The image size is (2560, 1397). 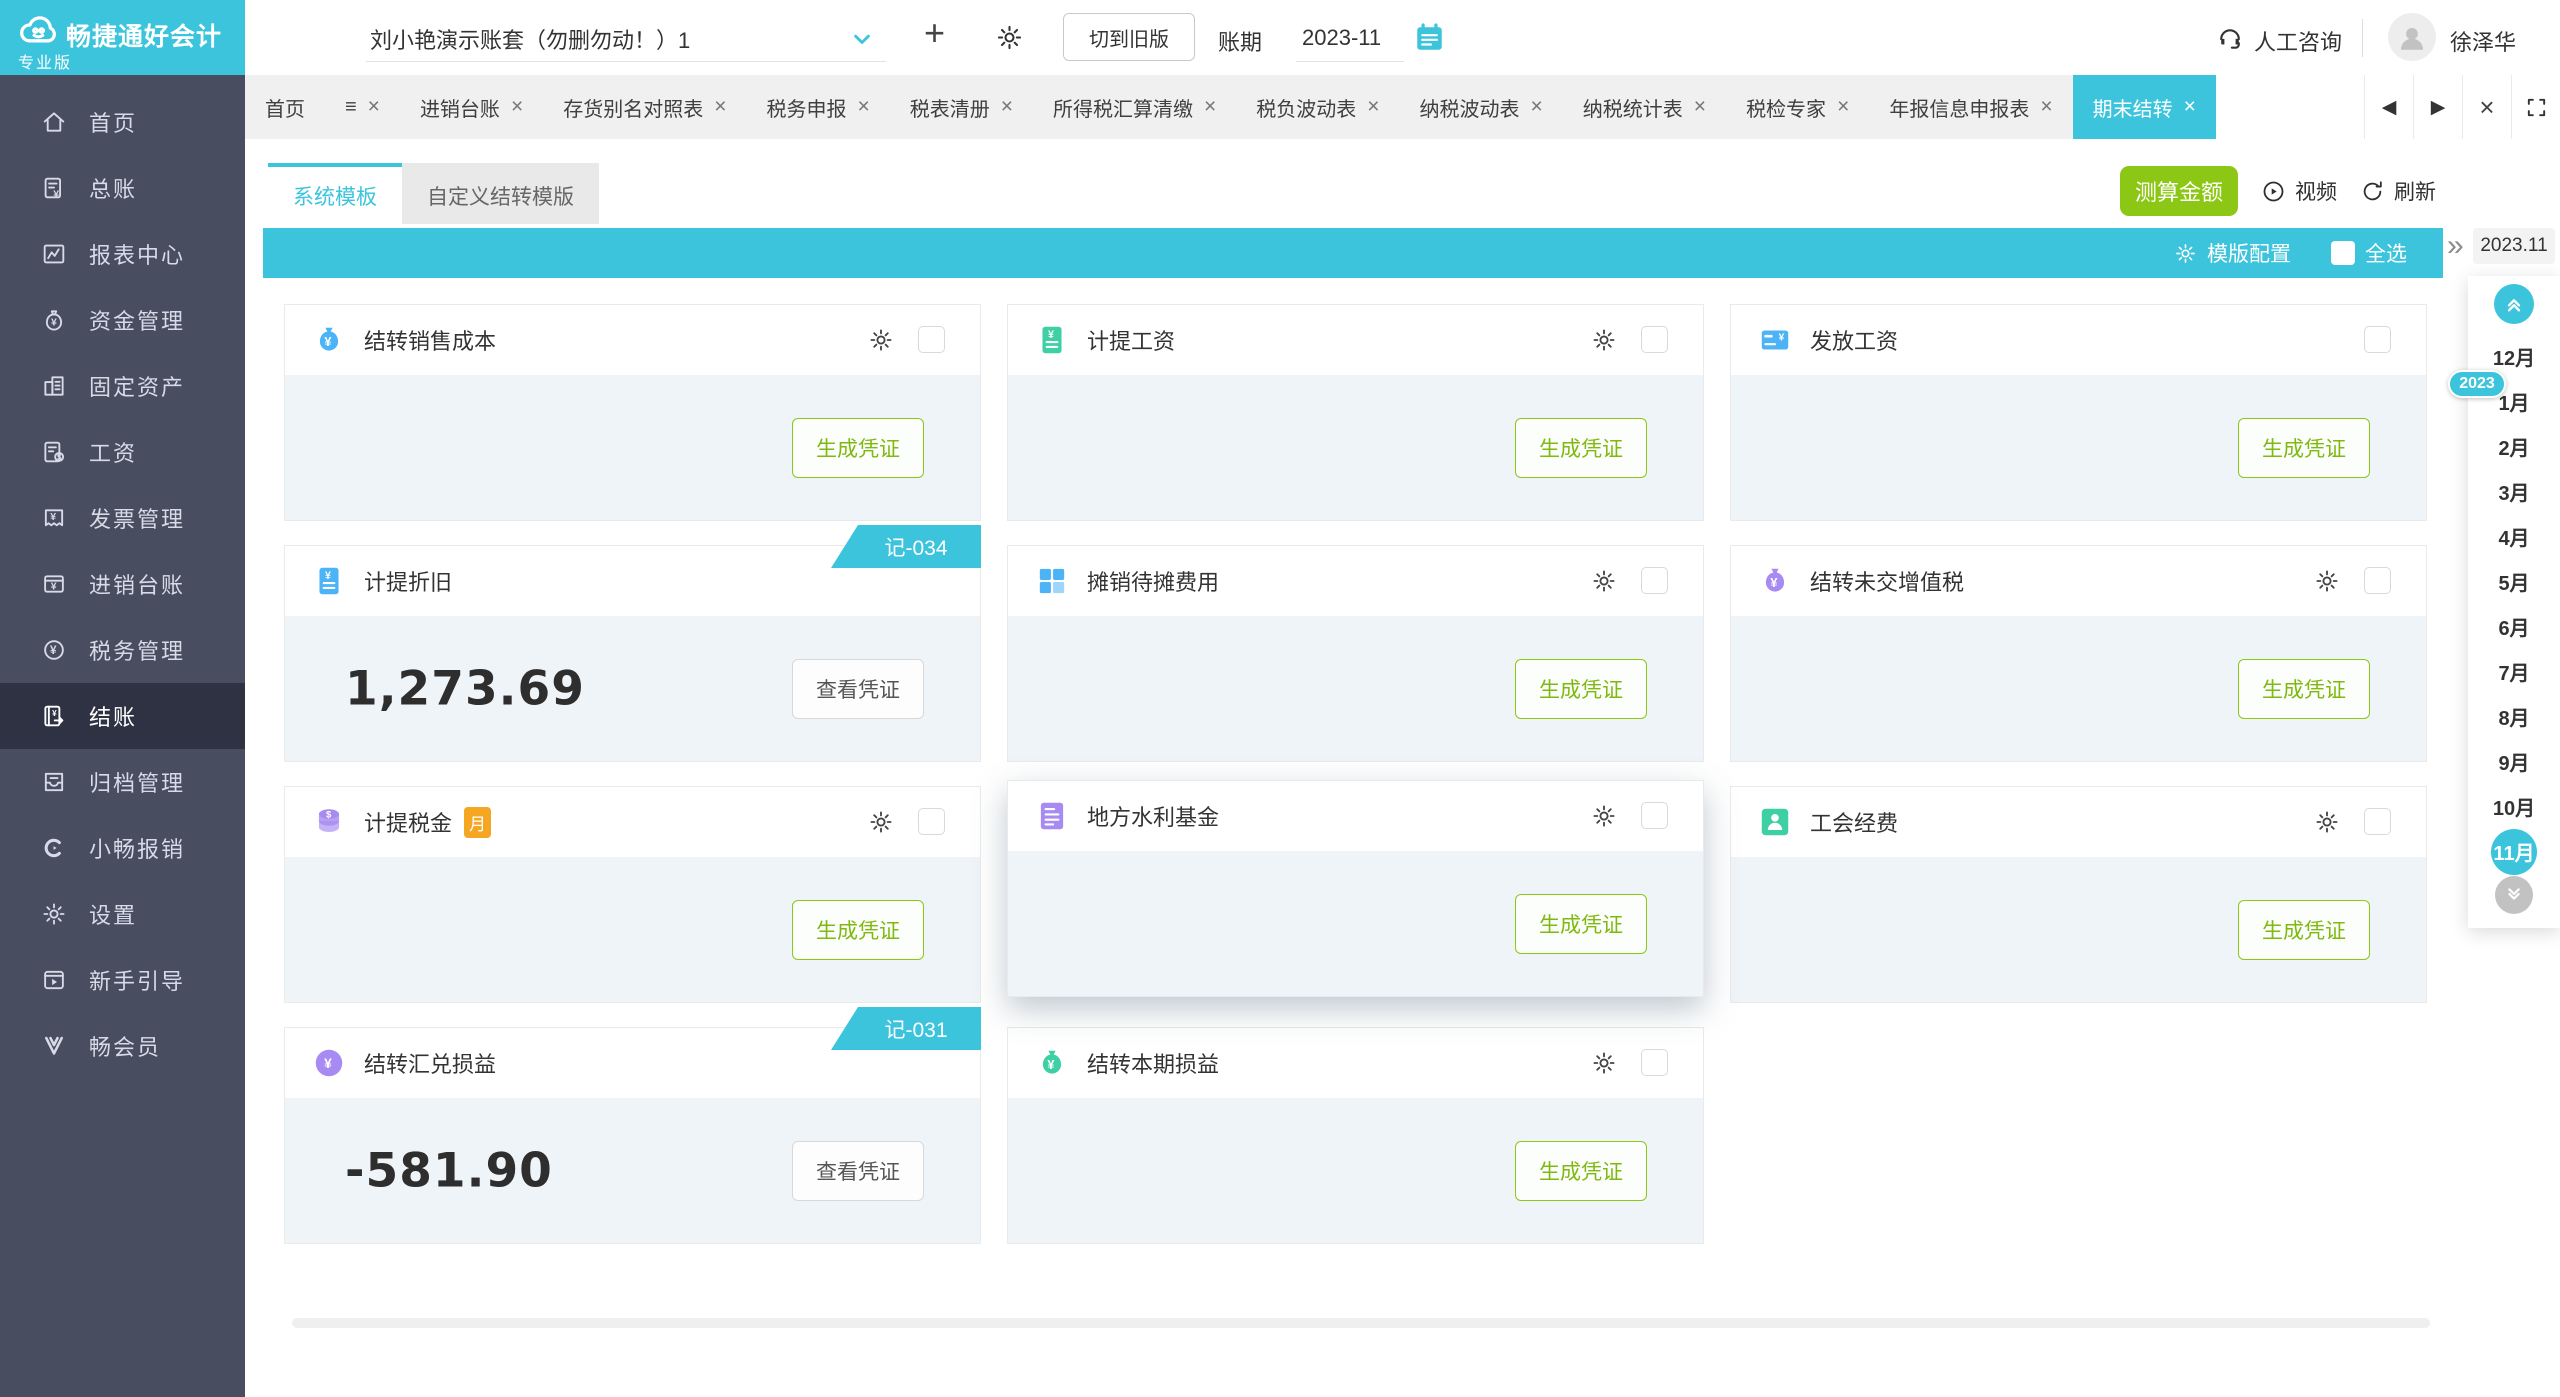 What do you see at coordinates (122, 452) in the screenshot?
I see `sidebar-item-payroll: $ 工资` at bounding box center [122, 452].